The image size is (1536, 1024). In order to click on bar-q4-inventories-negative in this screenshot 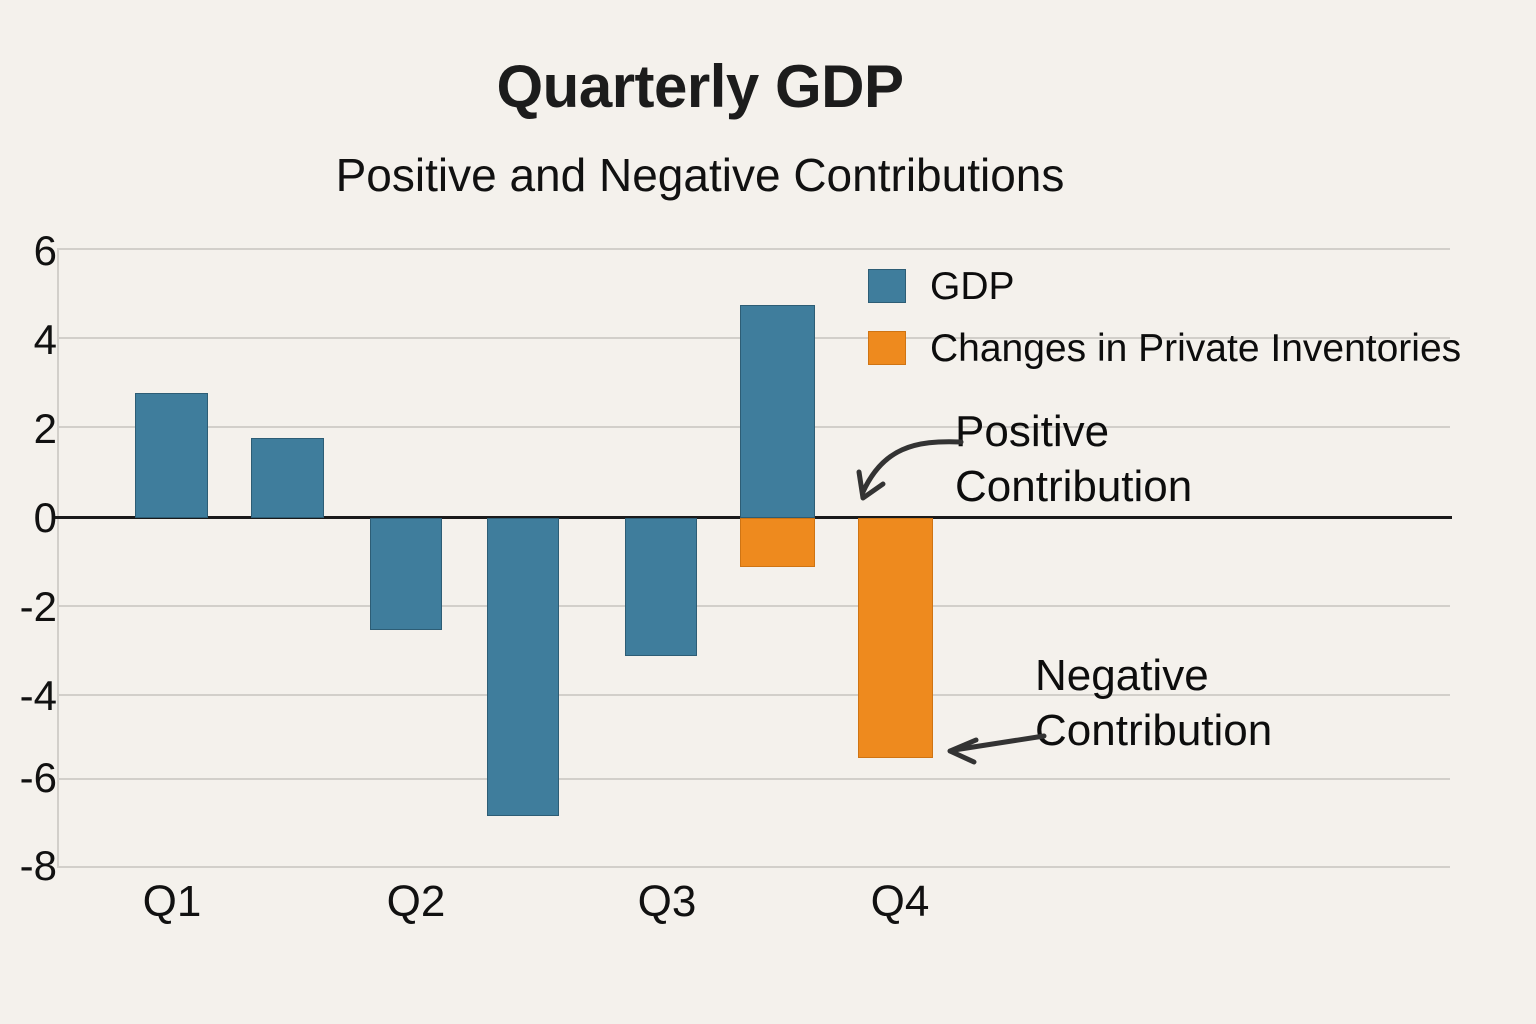, I will do `click(895, 638)`.